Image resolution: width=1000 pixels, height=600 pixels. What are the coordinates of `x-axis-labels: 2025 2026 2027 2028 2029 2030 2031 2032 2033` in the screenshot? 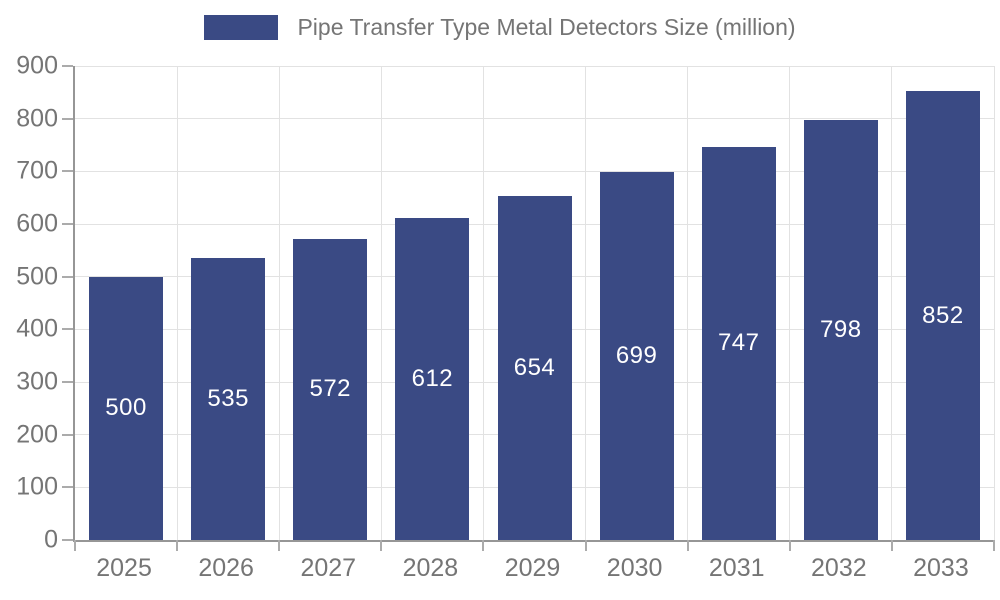 It's located at (532, 571).